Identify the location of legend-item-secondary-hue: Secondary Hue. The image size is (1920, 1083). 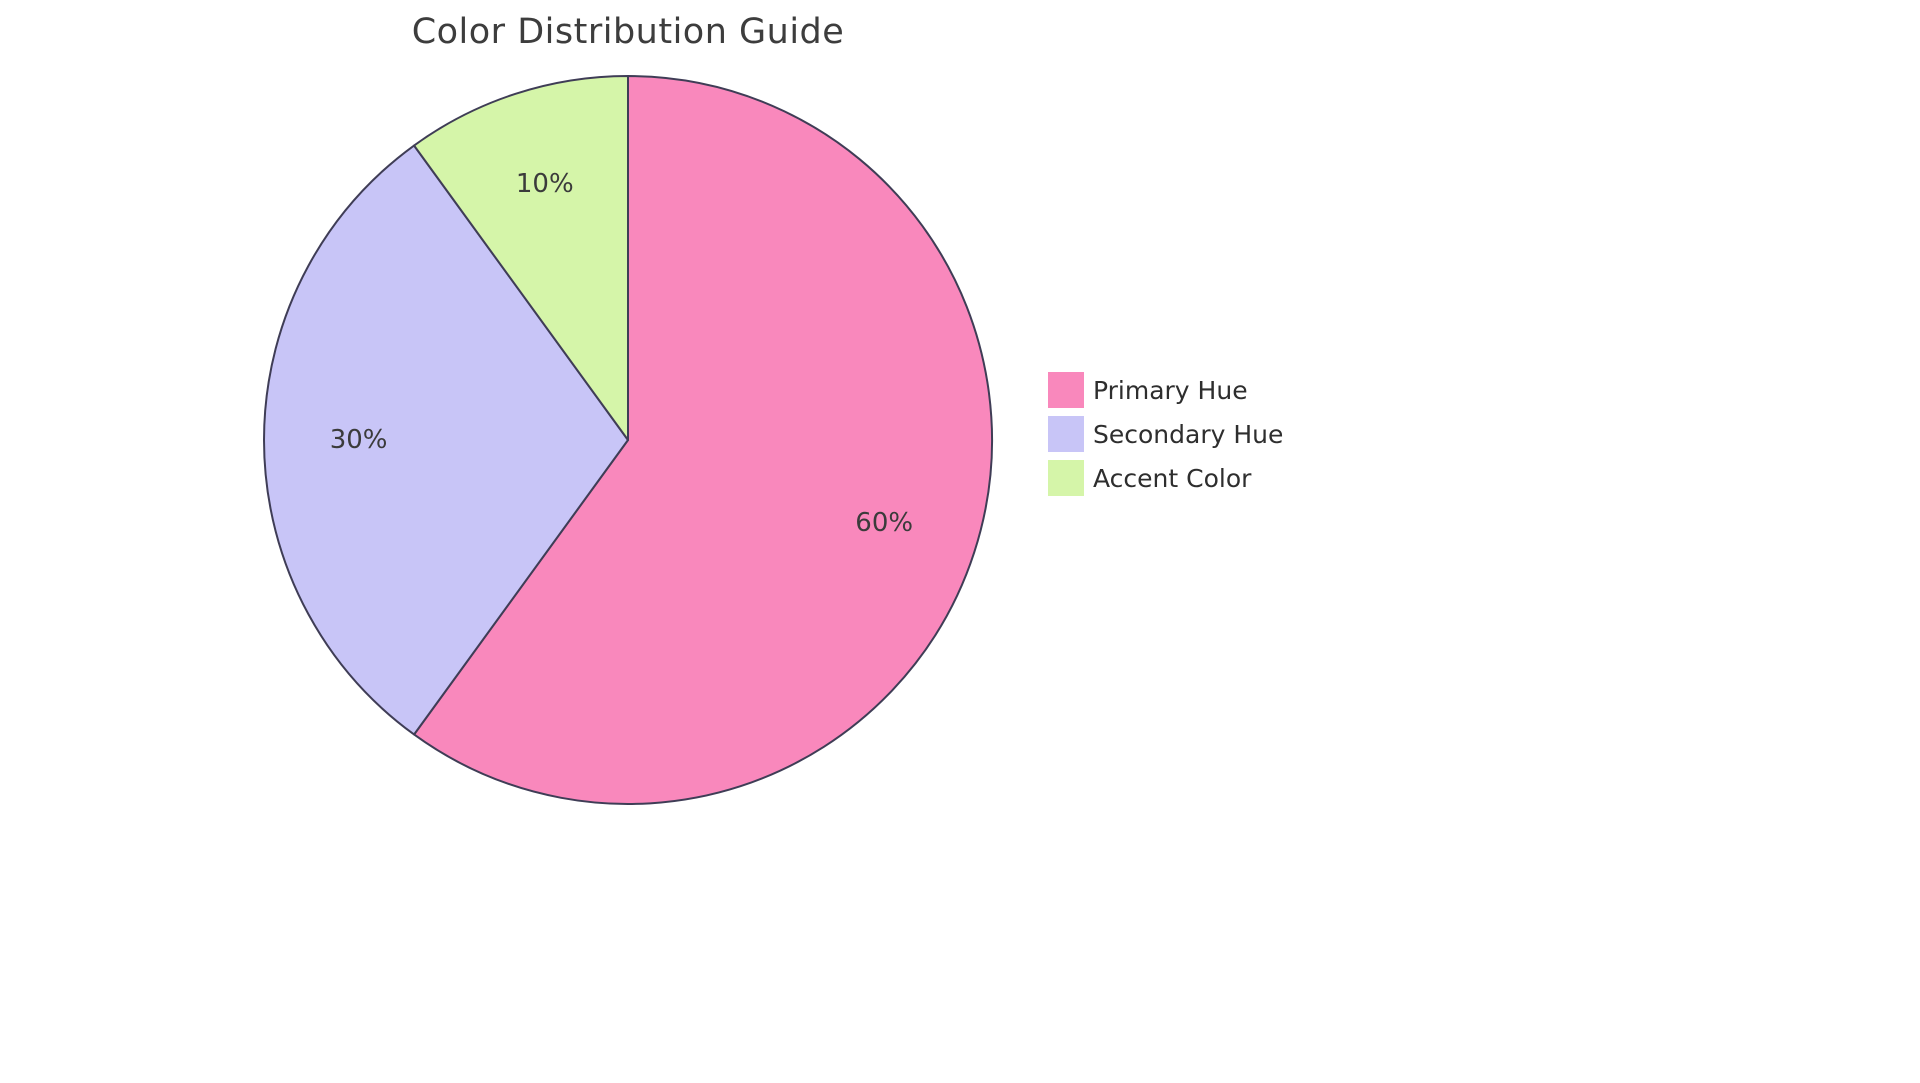
(1165, 434).